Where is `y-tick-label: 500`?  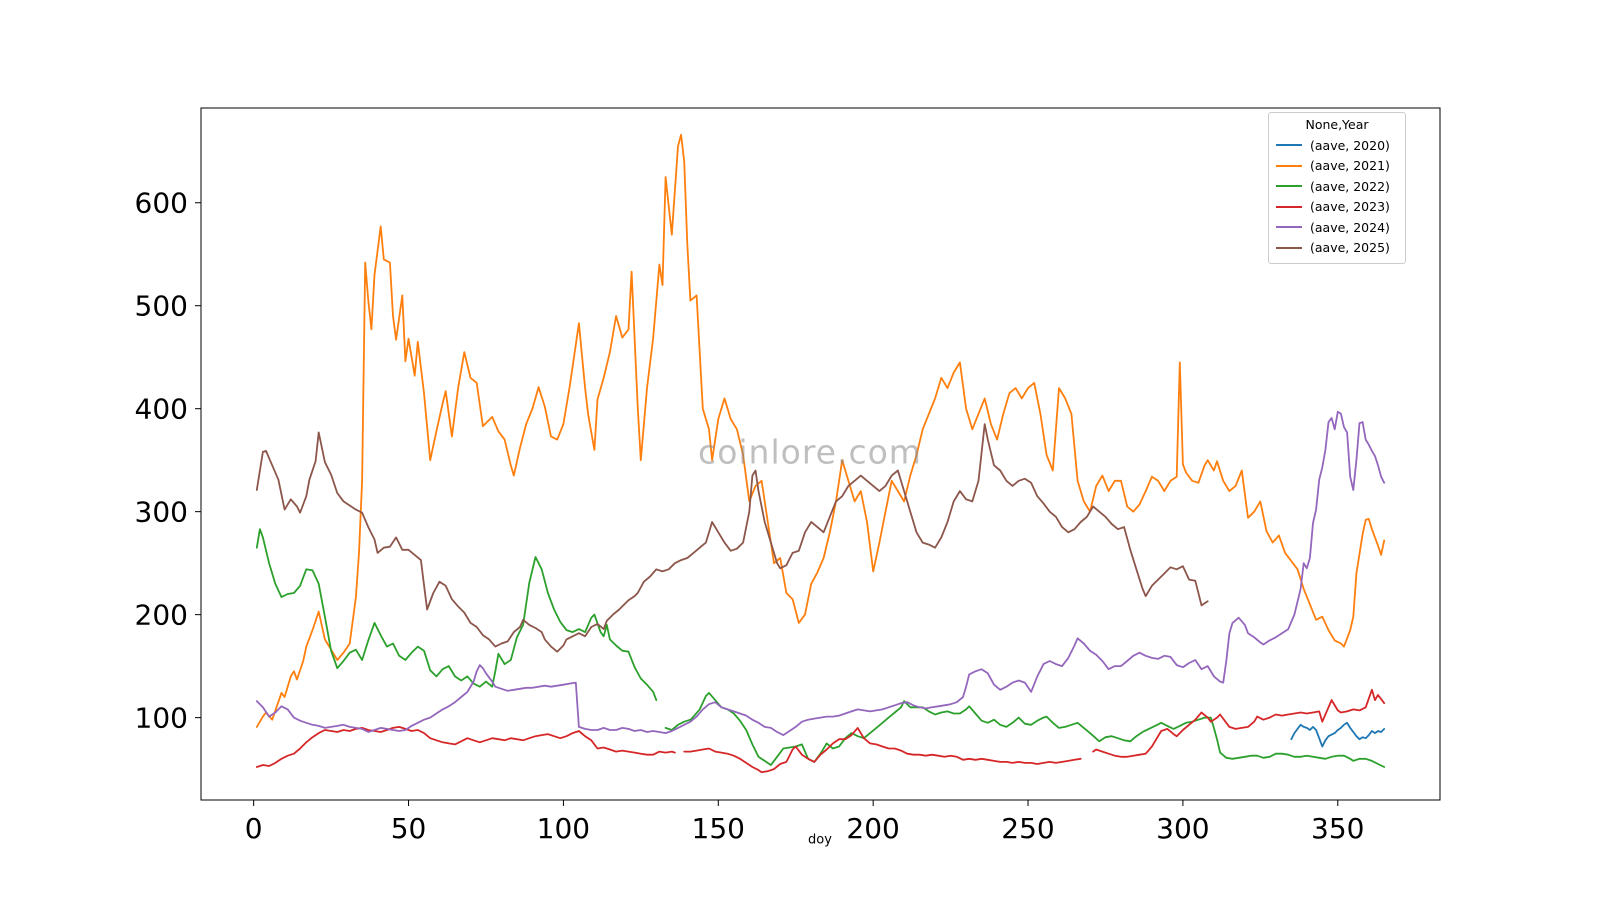
y-tick-label: 500 is located at coordinates (161, 306).